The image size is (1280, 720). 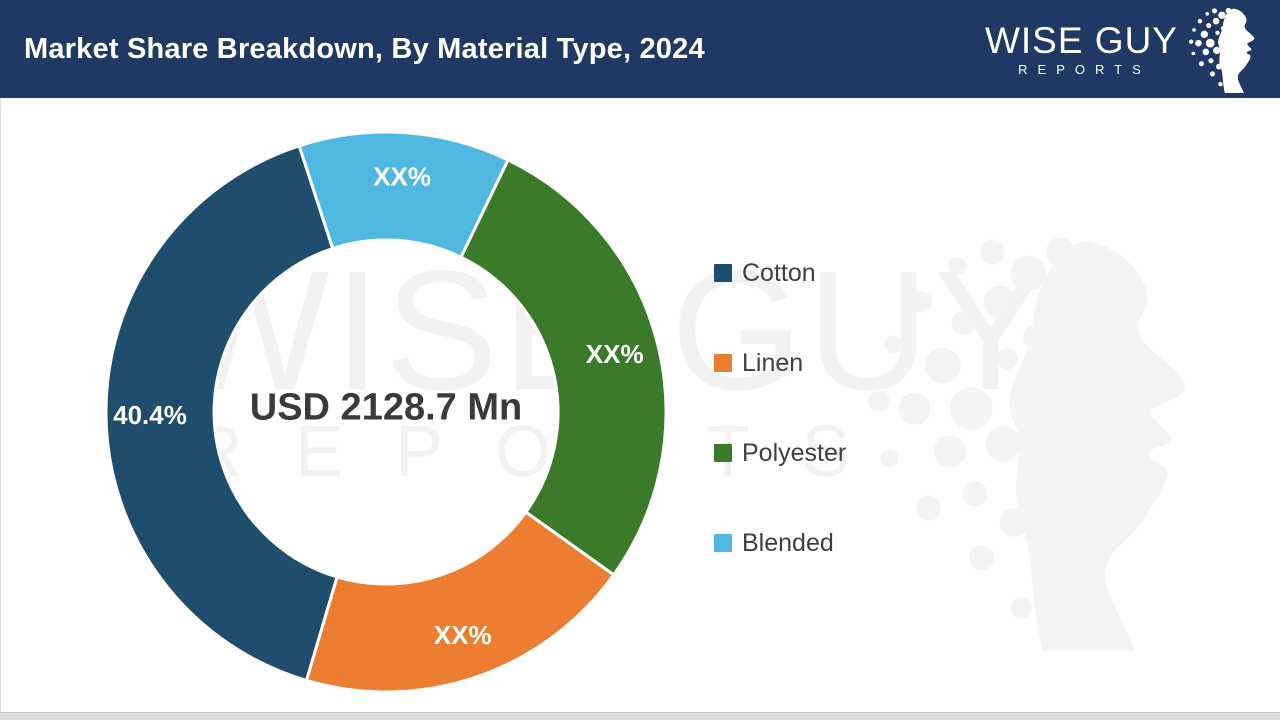 I want to click on legend-item-blended: Blended, so click(x=780, y=543).